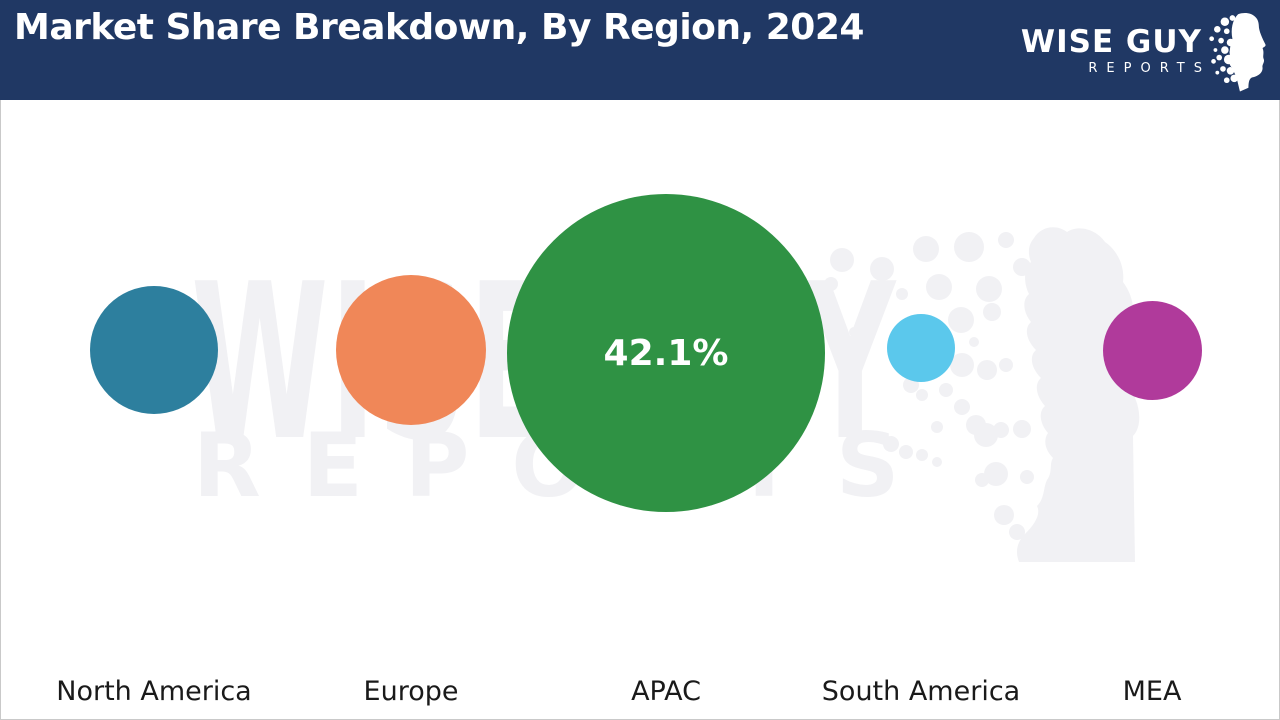 The image size is (1280, 720). I want to click on bubble-apac: 42.1%, so click(666, 353).